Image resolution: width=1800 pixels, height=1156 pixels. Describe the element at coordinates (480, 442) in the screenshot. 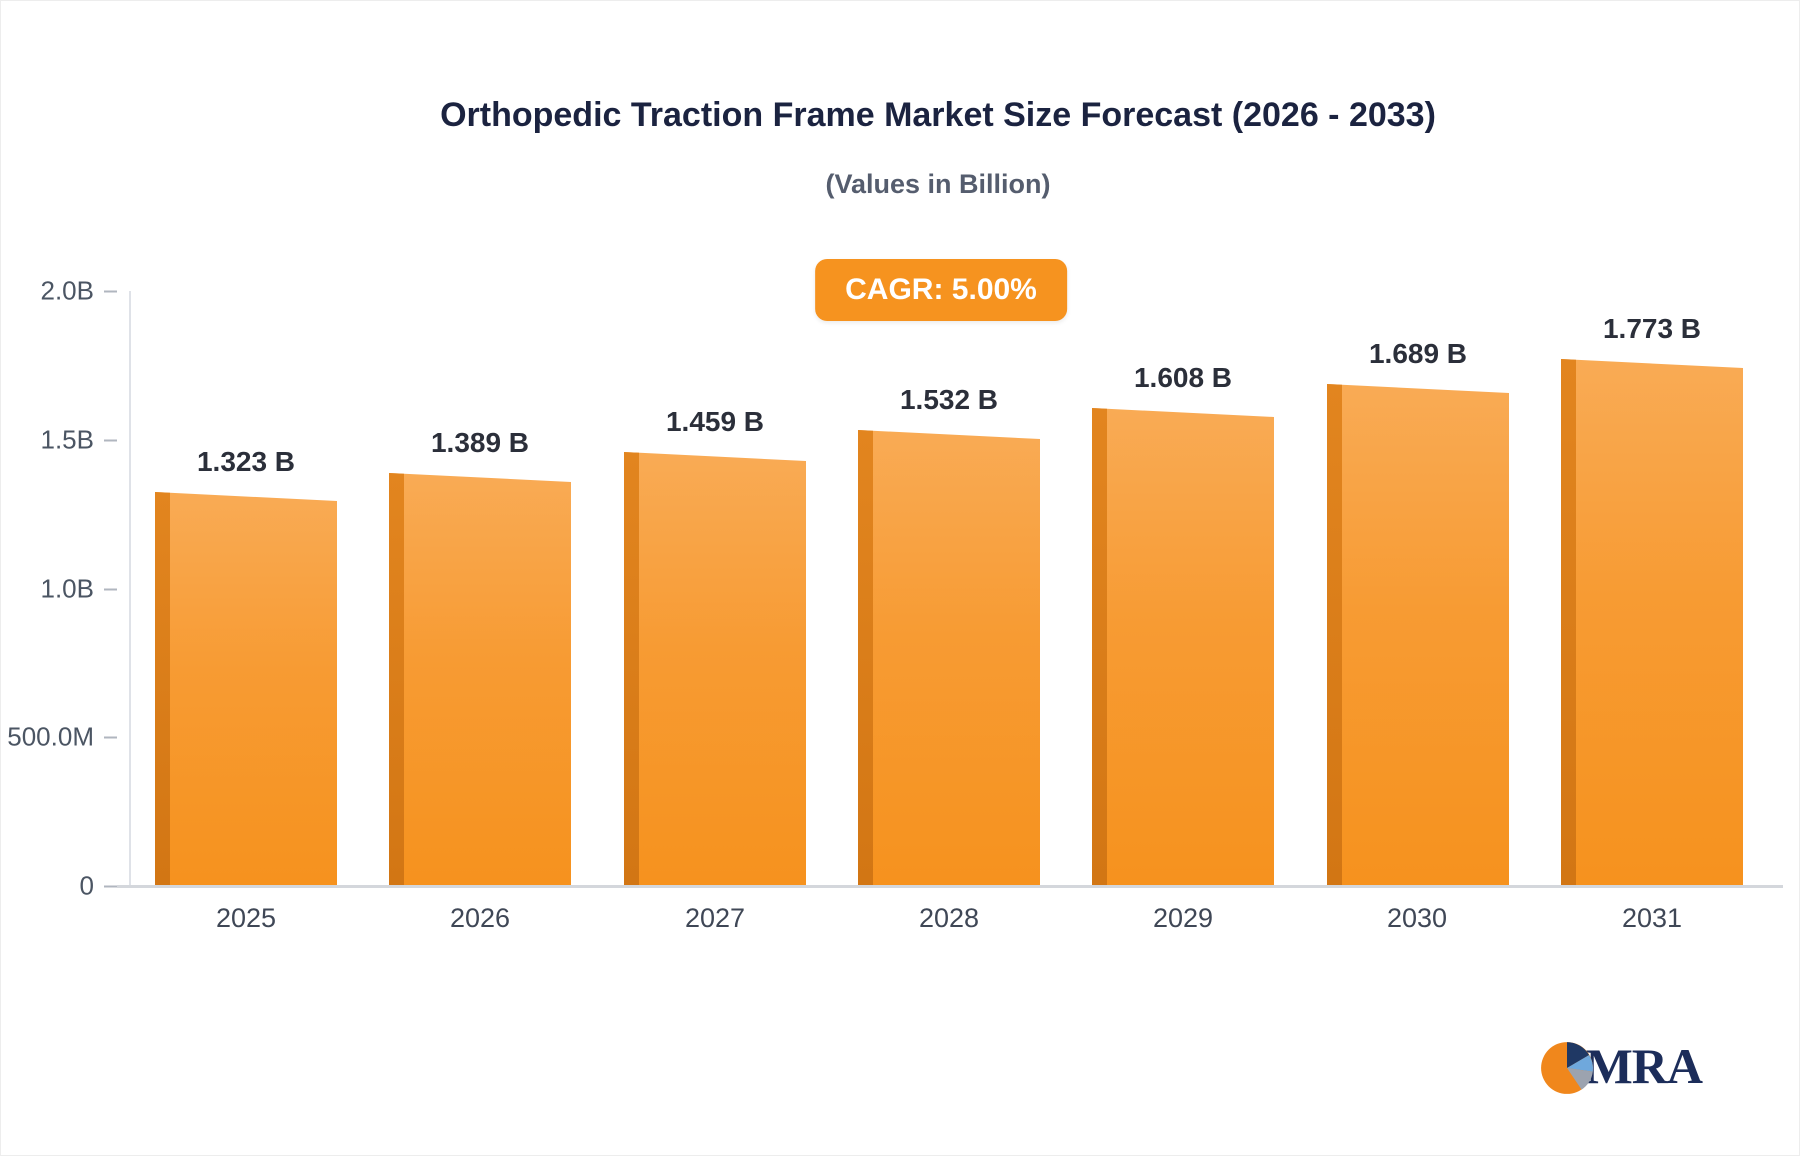

I see `bar-value-label: 1.389 B` at that location.